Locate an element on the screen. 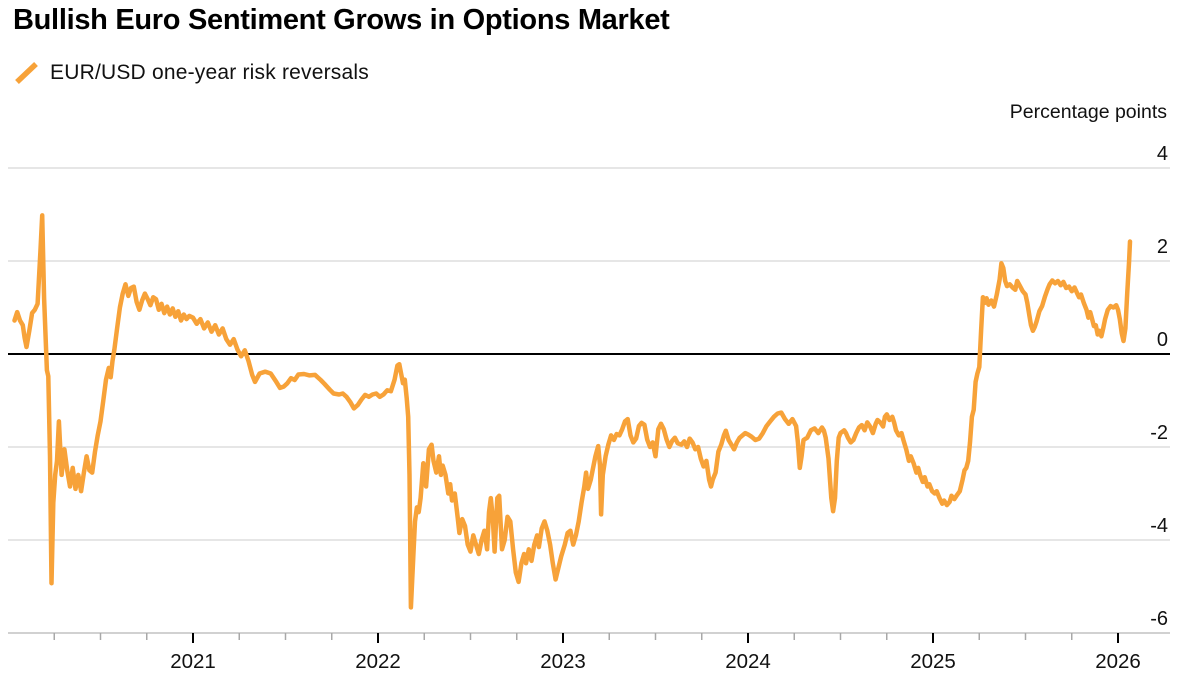 The image size is (1191, 684). y-tick-label: -4 is located at coordinates (1159, 526).